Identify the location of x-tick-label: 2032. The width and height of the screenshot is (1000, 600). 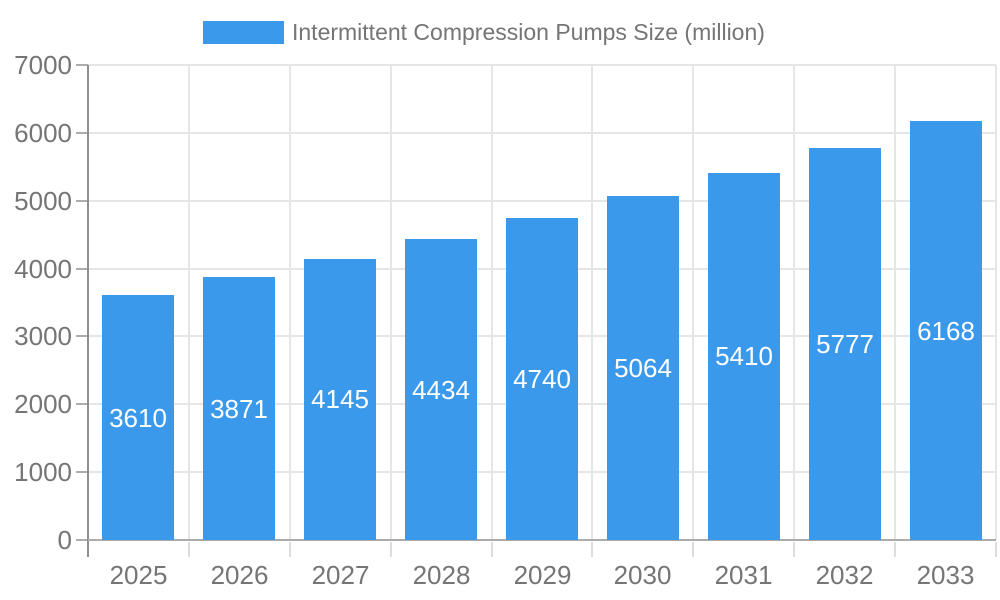
(844, 575).